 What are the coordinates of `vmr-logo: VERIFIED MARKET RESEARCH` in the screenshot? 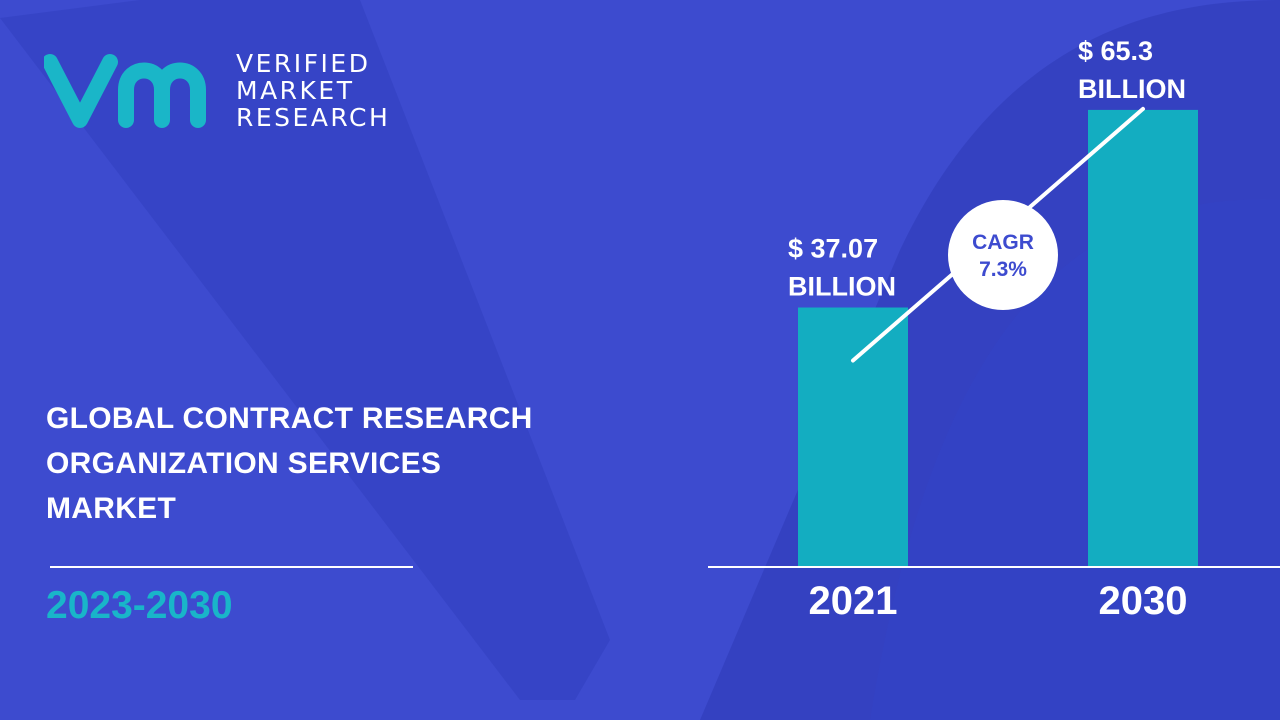 It's located at (224, 91).